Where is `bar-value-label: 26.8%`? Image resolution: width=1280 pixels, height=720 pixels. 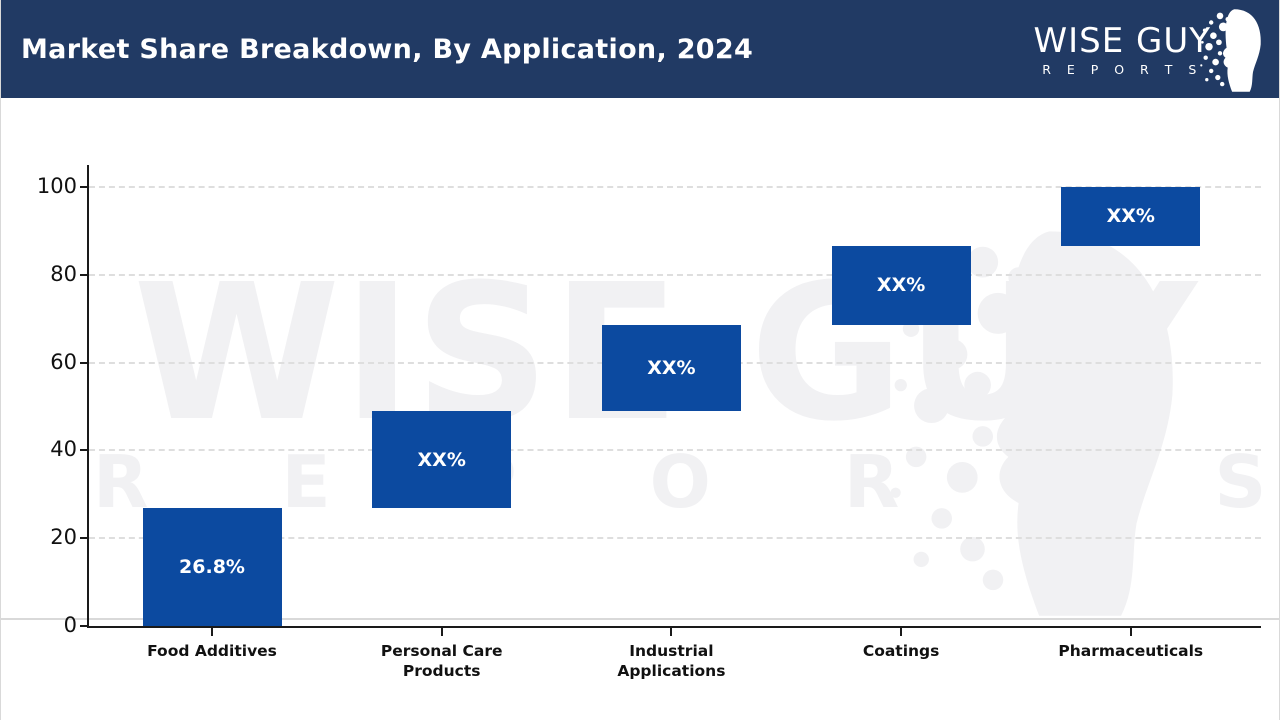
bar-value-label: 26.8% is located at coordinates (212, 567).